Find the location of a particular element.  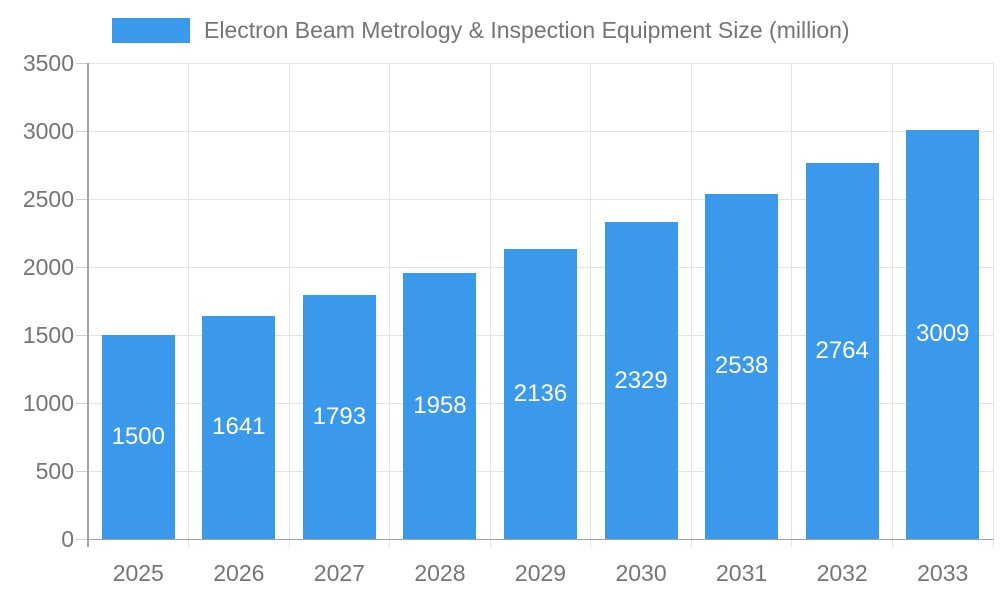

bar-value-label: 1641 is located at coordinates (239, 427).